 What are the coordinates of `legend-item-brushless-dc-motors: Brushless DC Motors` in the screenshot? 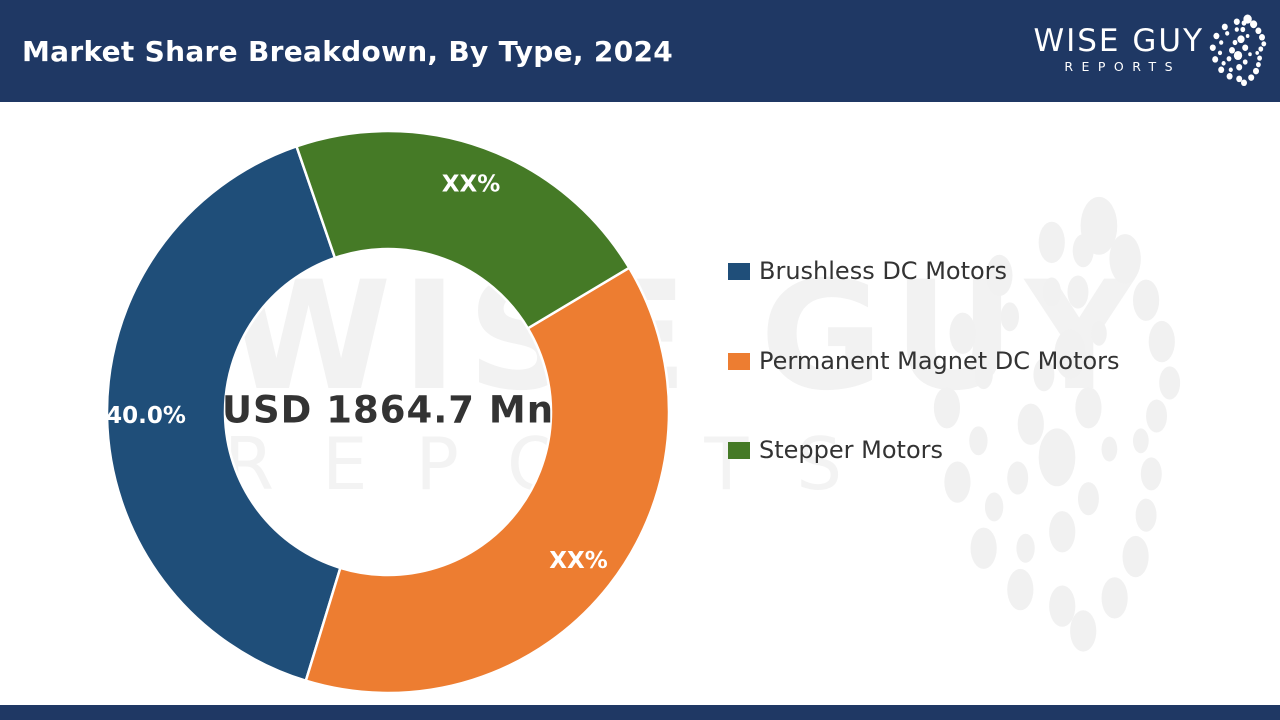 It's located at (867, 271).